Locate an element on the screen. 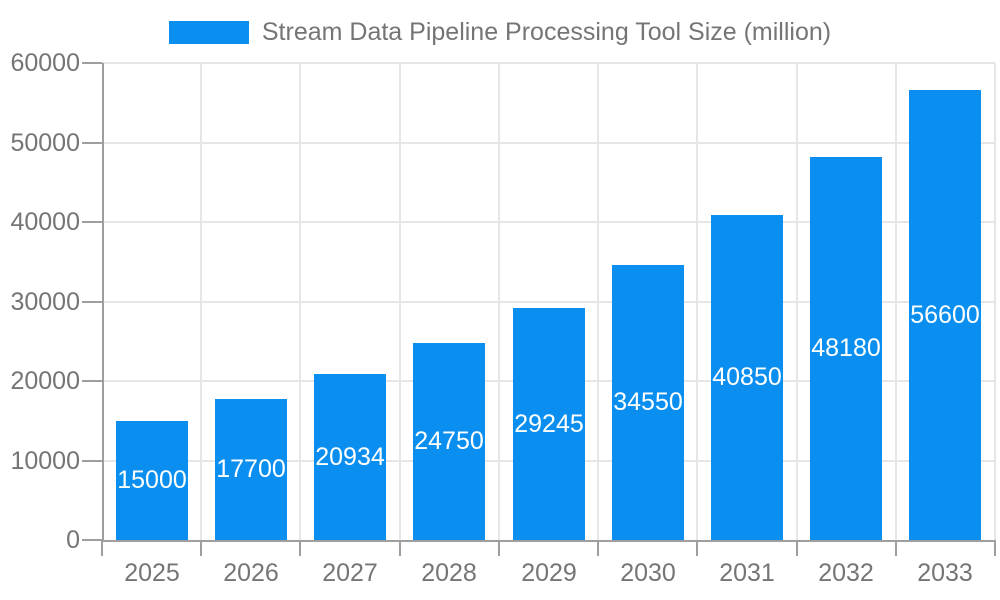 This screenshot has width=1000, height=600. x-tick-label: 2025 is located at coordinates (152, 573).